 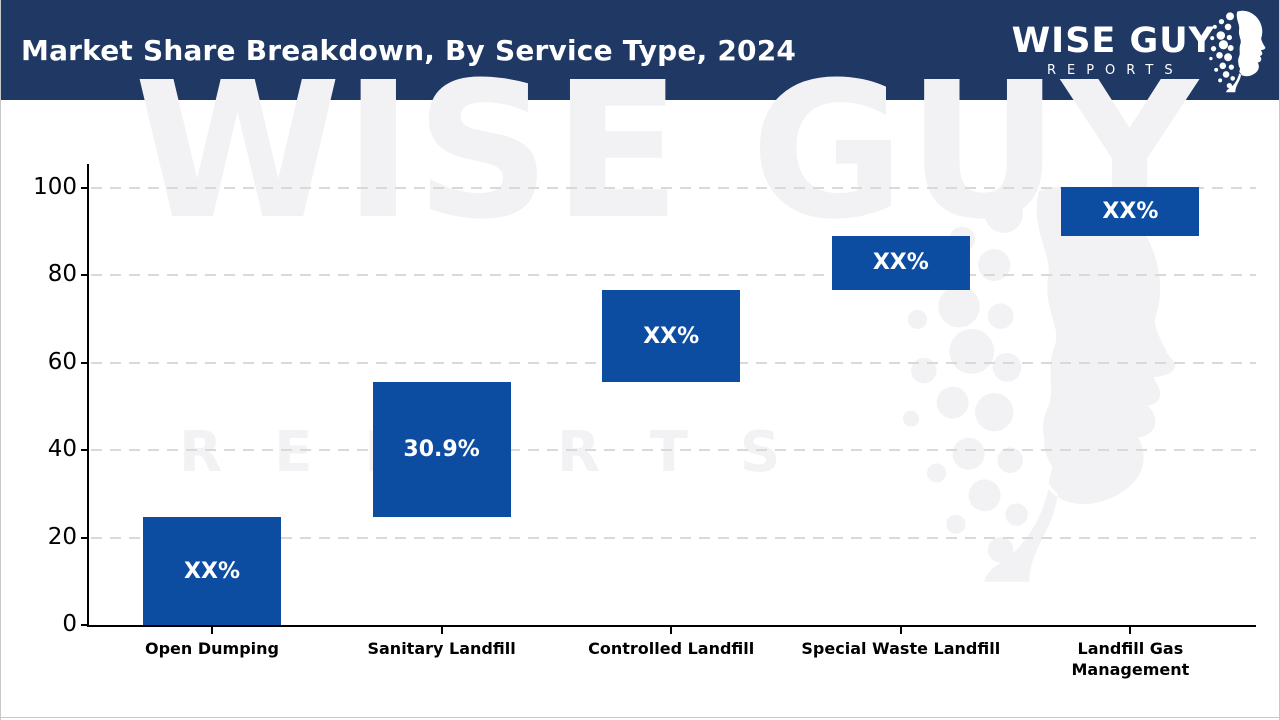 I want to click on y-tick-label: 20, so click(x=62, y=536).